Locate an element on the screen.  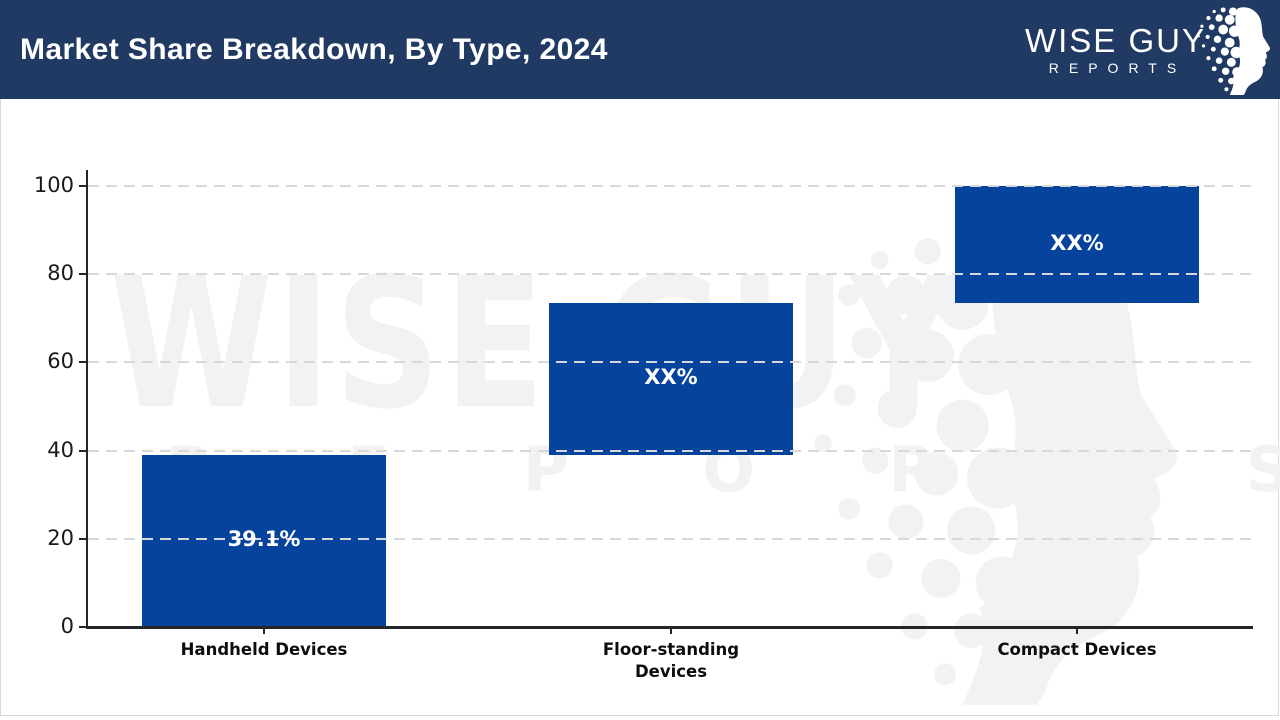
logo-text: WISE GUY REPORTS is located at coordinates (1115, 50).